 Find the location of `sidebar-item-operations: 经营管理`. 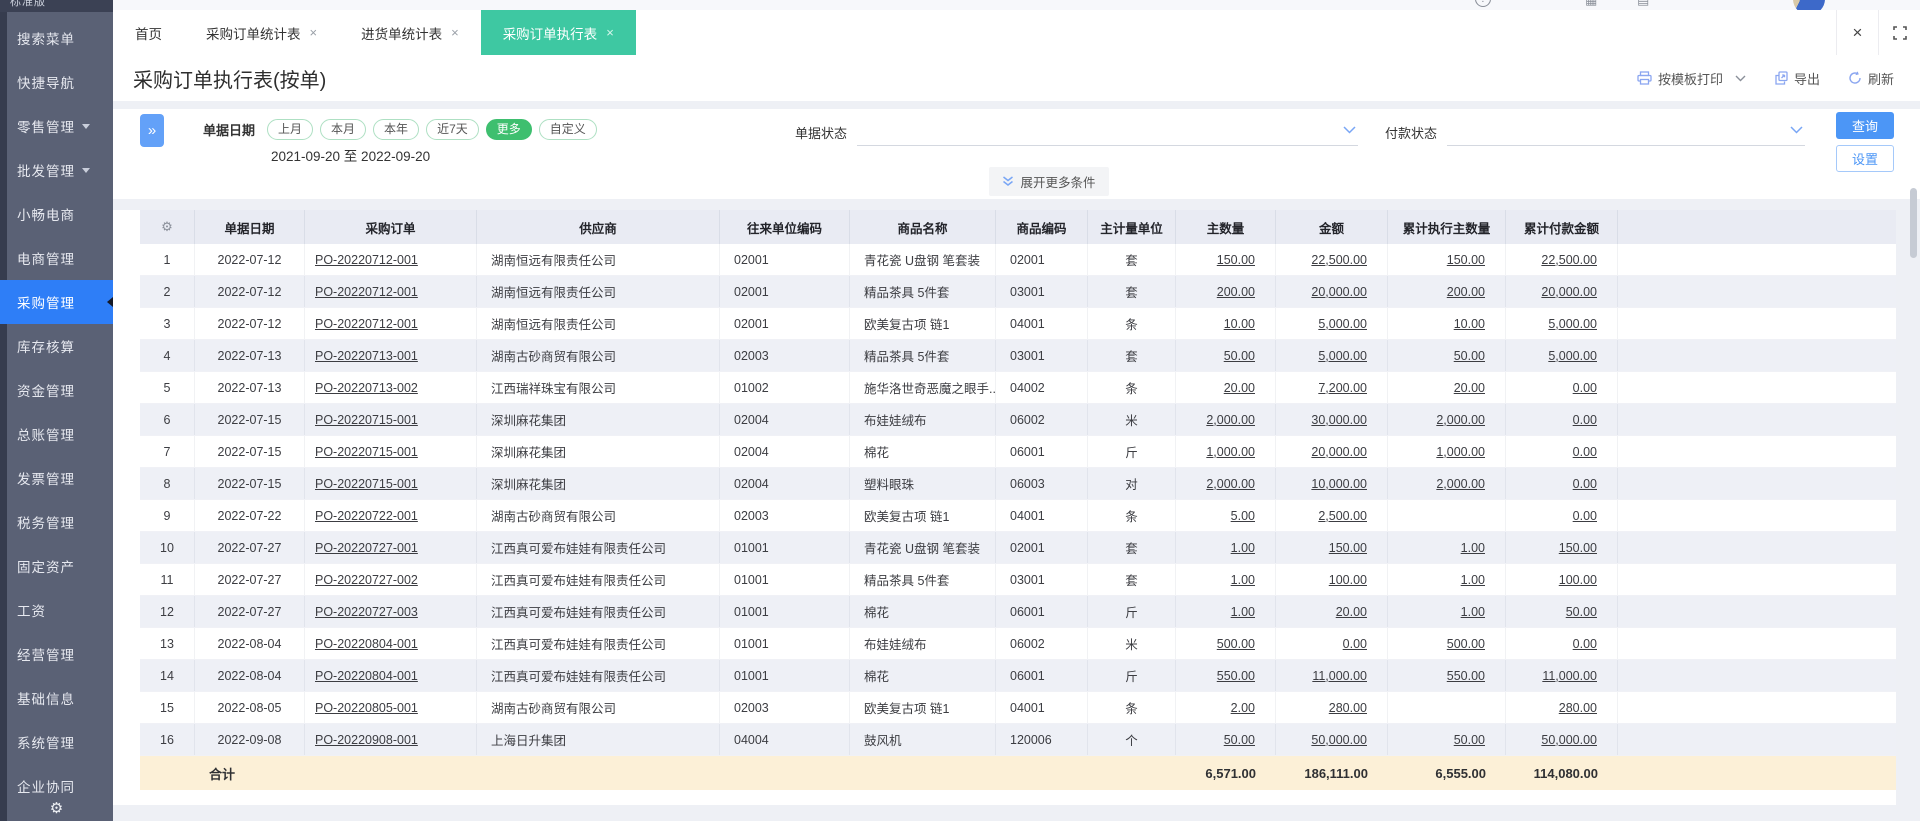

sidebar-item-operations: 经营管理 is located at coordinates (56, 654).